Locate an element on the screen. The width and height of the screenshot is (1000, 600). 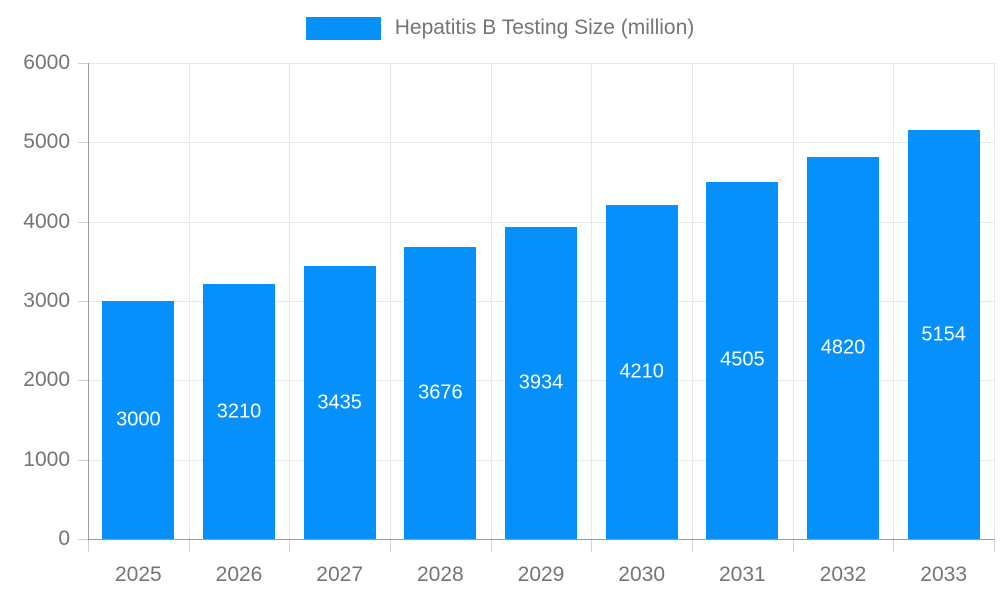
bar-value-label: 3676 is located at coordinates (440, 392).